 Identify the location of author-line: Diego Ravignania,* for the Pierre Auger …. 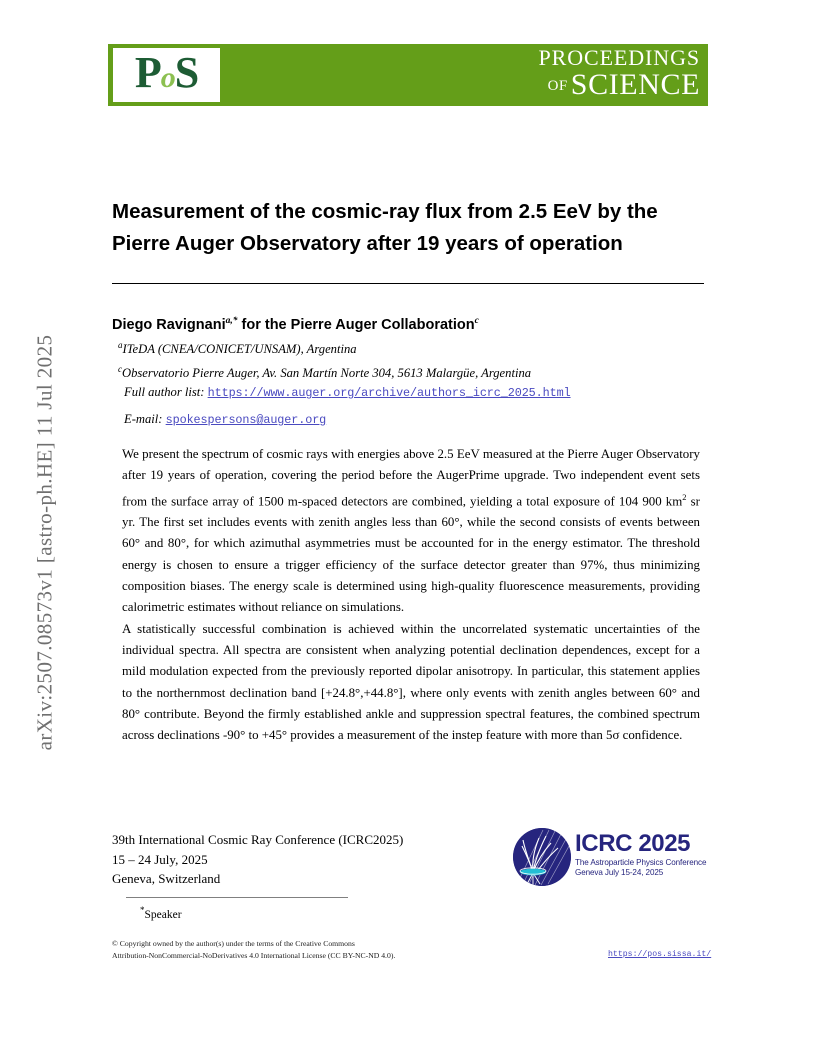
(410, 323).